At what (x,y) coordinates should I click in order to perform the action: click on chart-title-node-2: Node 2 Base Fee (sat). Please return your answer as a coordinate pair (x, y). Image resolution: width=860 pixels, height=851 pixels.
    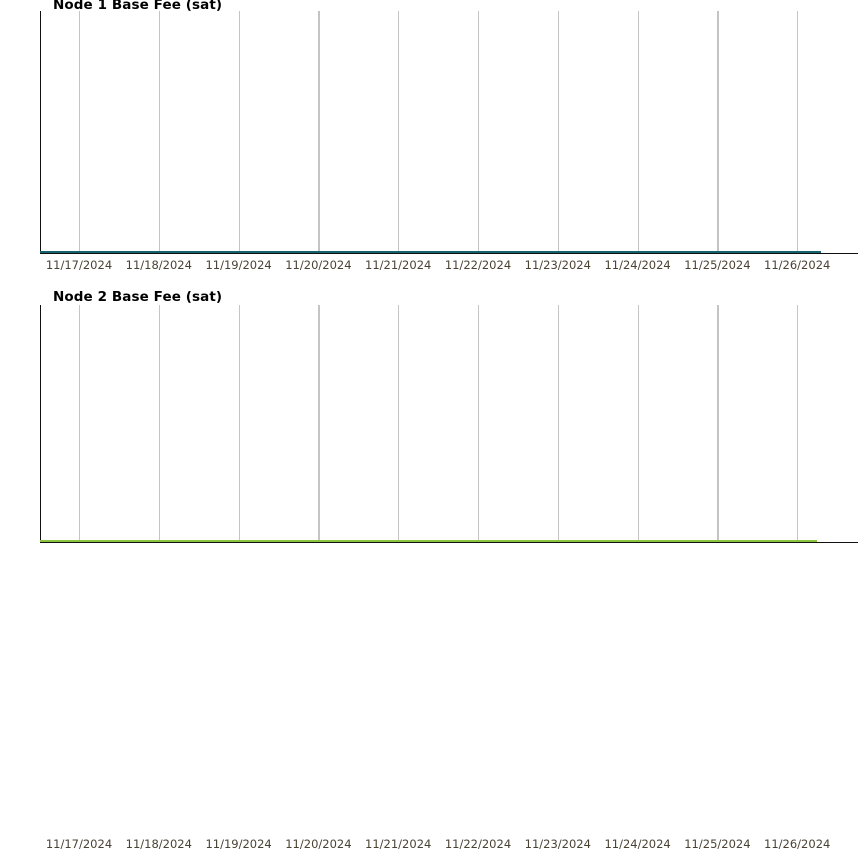
    Looking at the image, I should click on (138, 297).